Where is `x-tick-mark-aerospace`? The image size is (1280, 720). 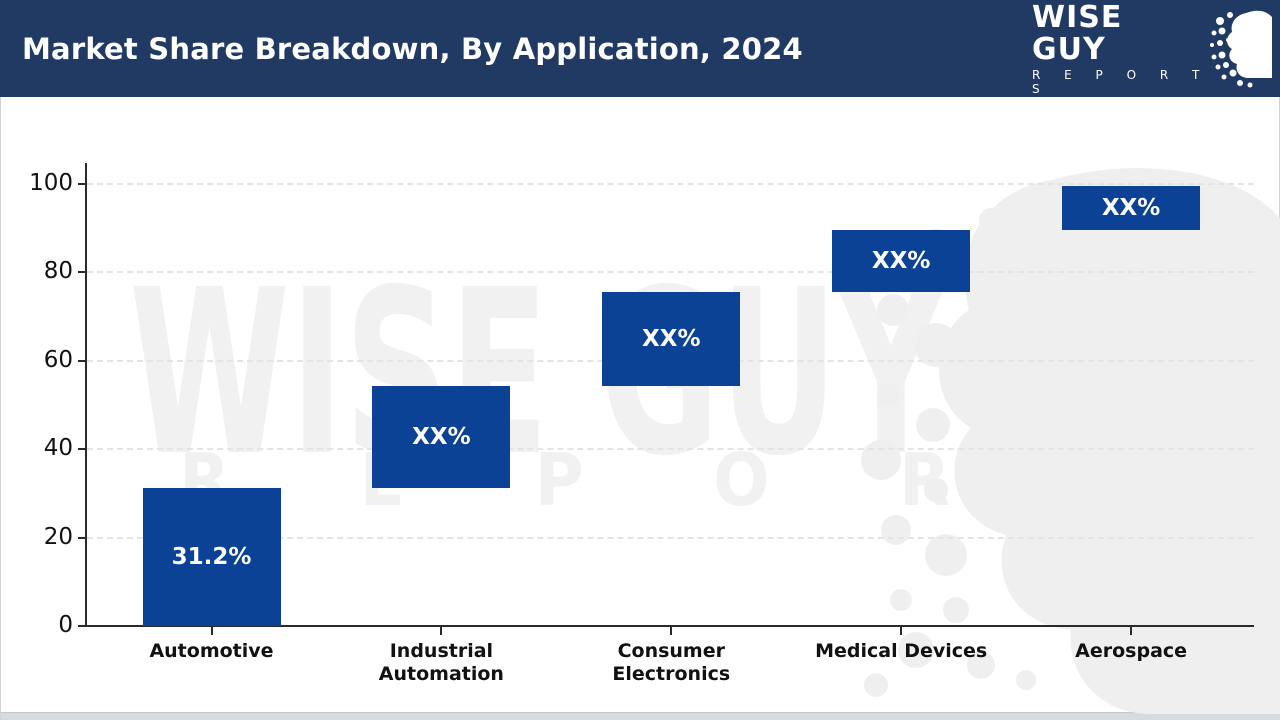
x-tick-mark-aerospace is located at coordinates (1131, 631).